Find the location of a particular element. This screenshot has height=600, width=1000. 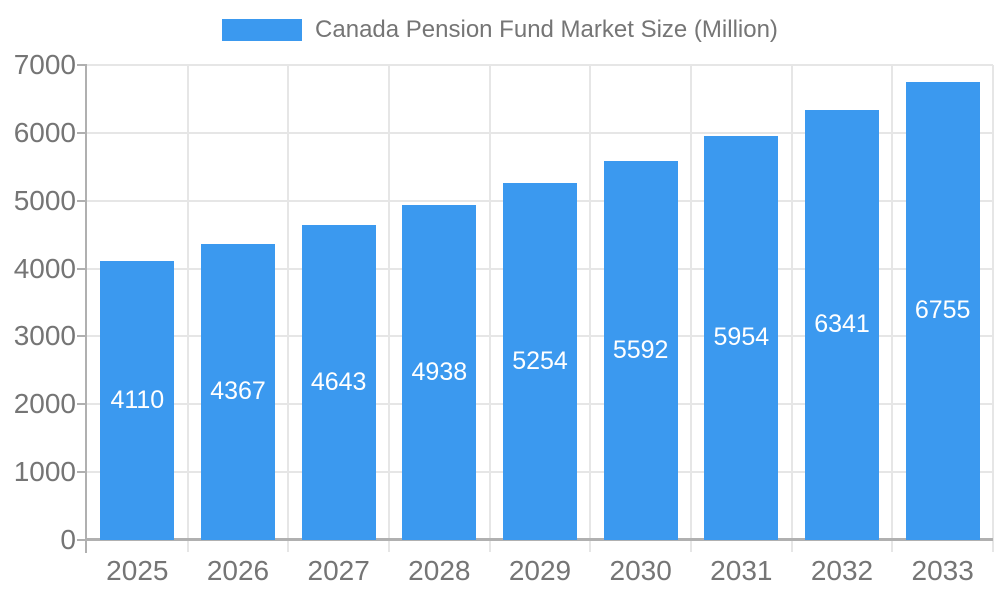

bar-value-label: 5954 is located at coordinates (741, 337).